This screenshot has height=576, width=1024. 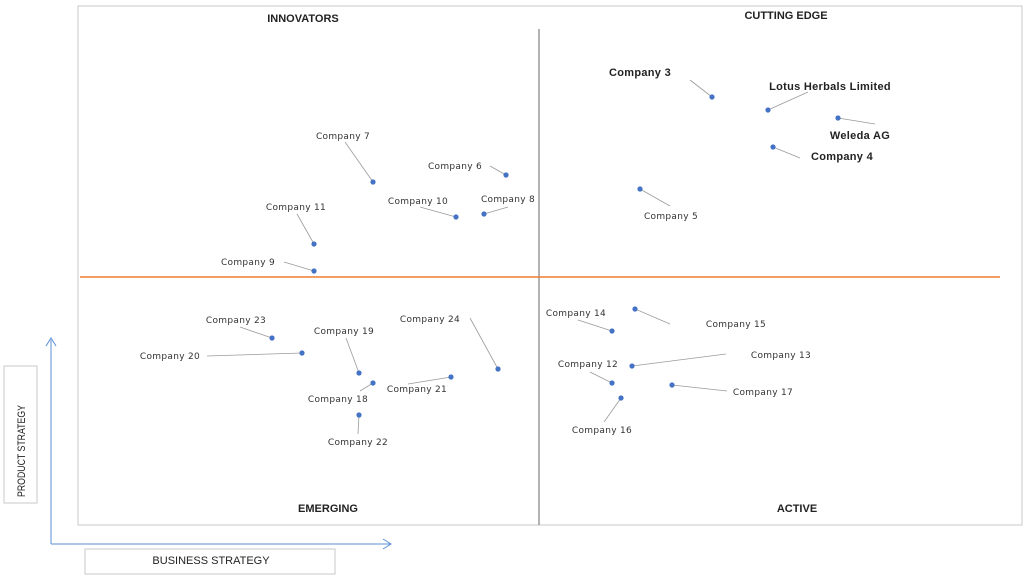 What do you see at coordinates (455, 167) in the screenshot?
I see `point-label-company-6: Company 6` at bounding box center [455, 167].